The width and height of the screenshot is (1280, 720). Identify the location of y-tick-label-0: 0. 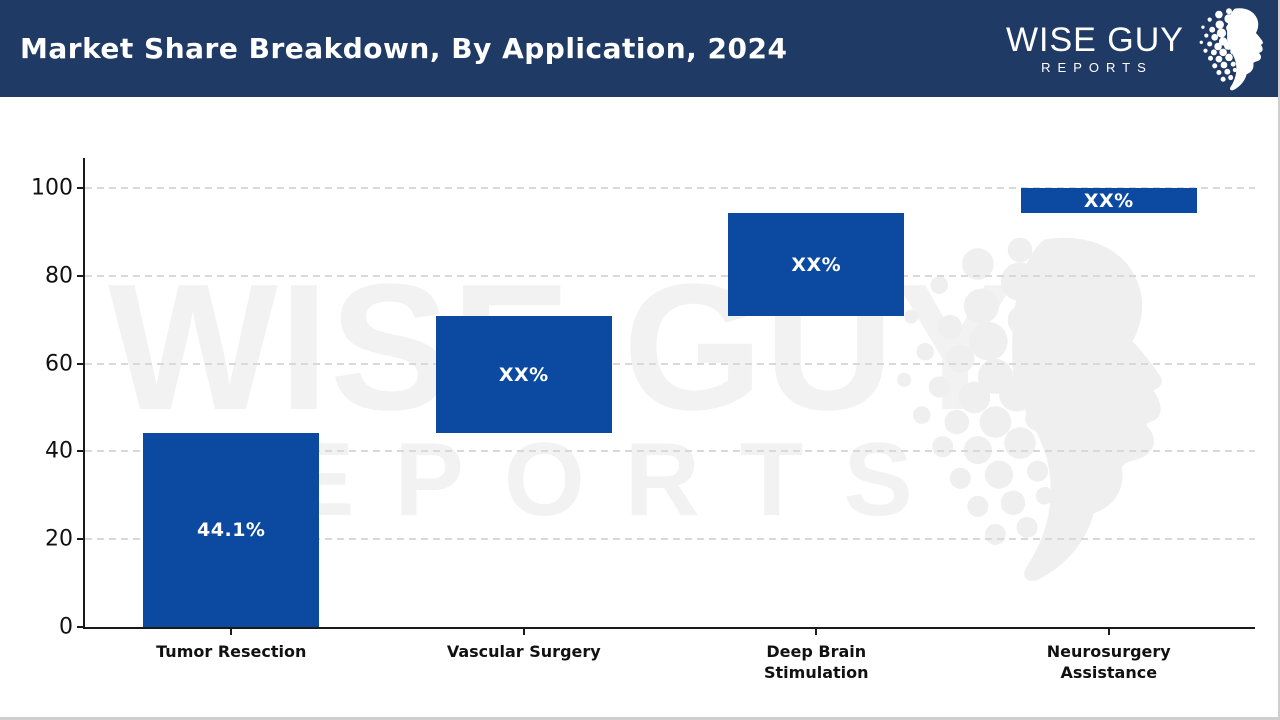
(66, 627).